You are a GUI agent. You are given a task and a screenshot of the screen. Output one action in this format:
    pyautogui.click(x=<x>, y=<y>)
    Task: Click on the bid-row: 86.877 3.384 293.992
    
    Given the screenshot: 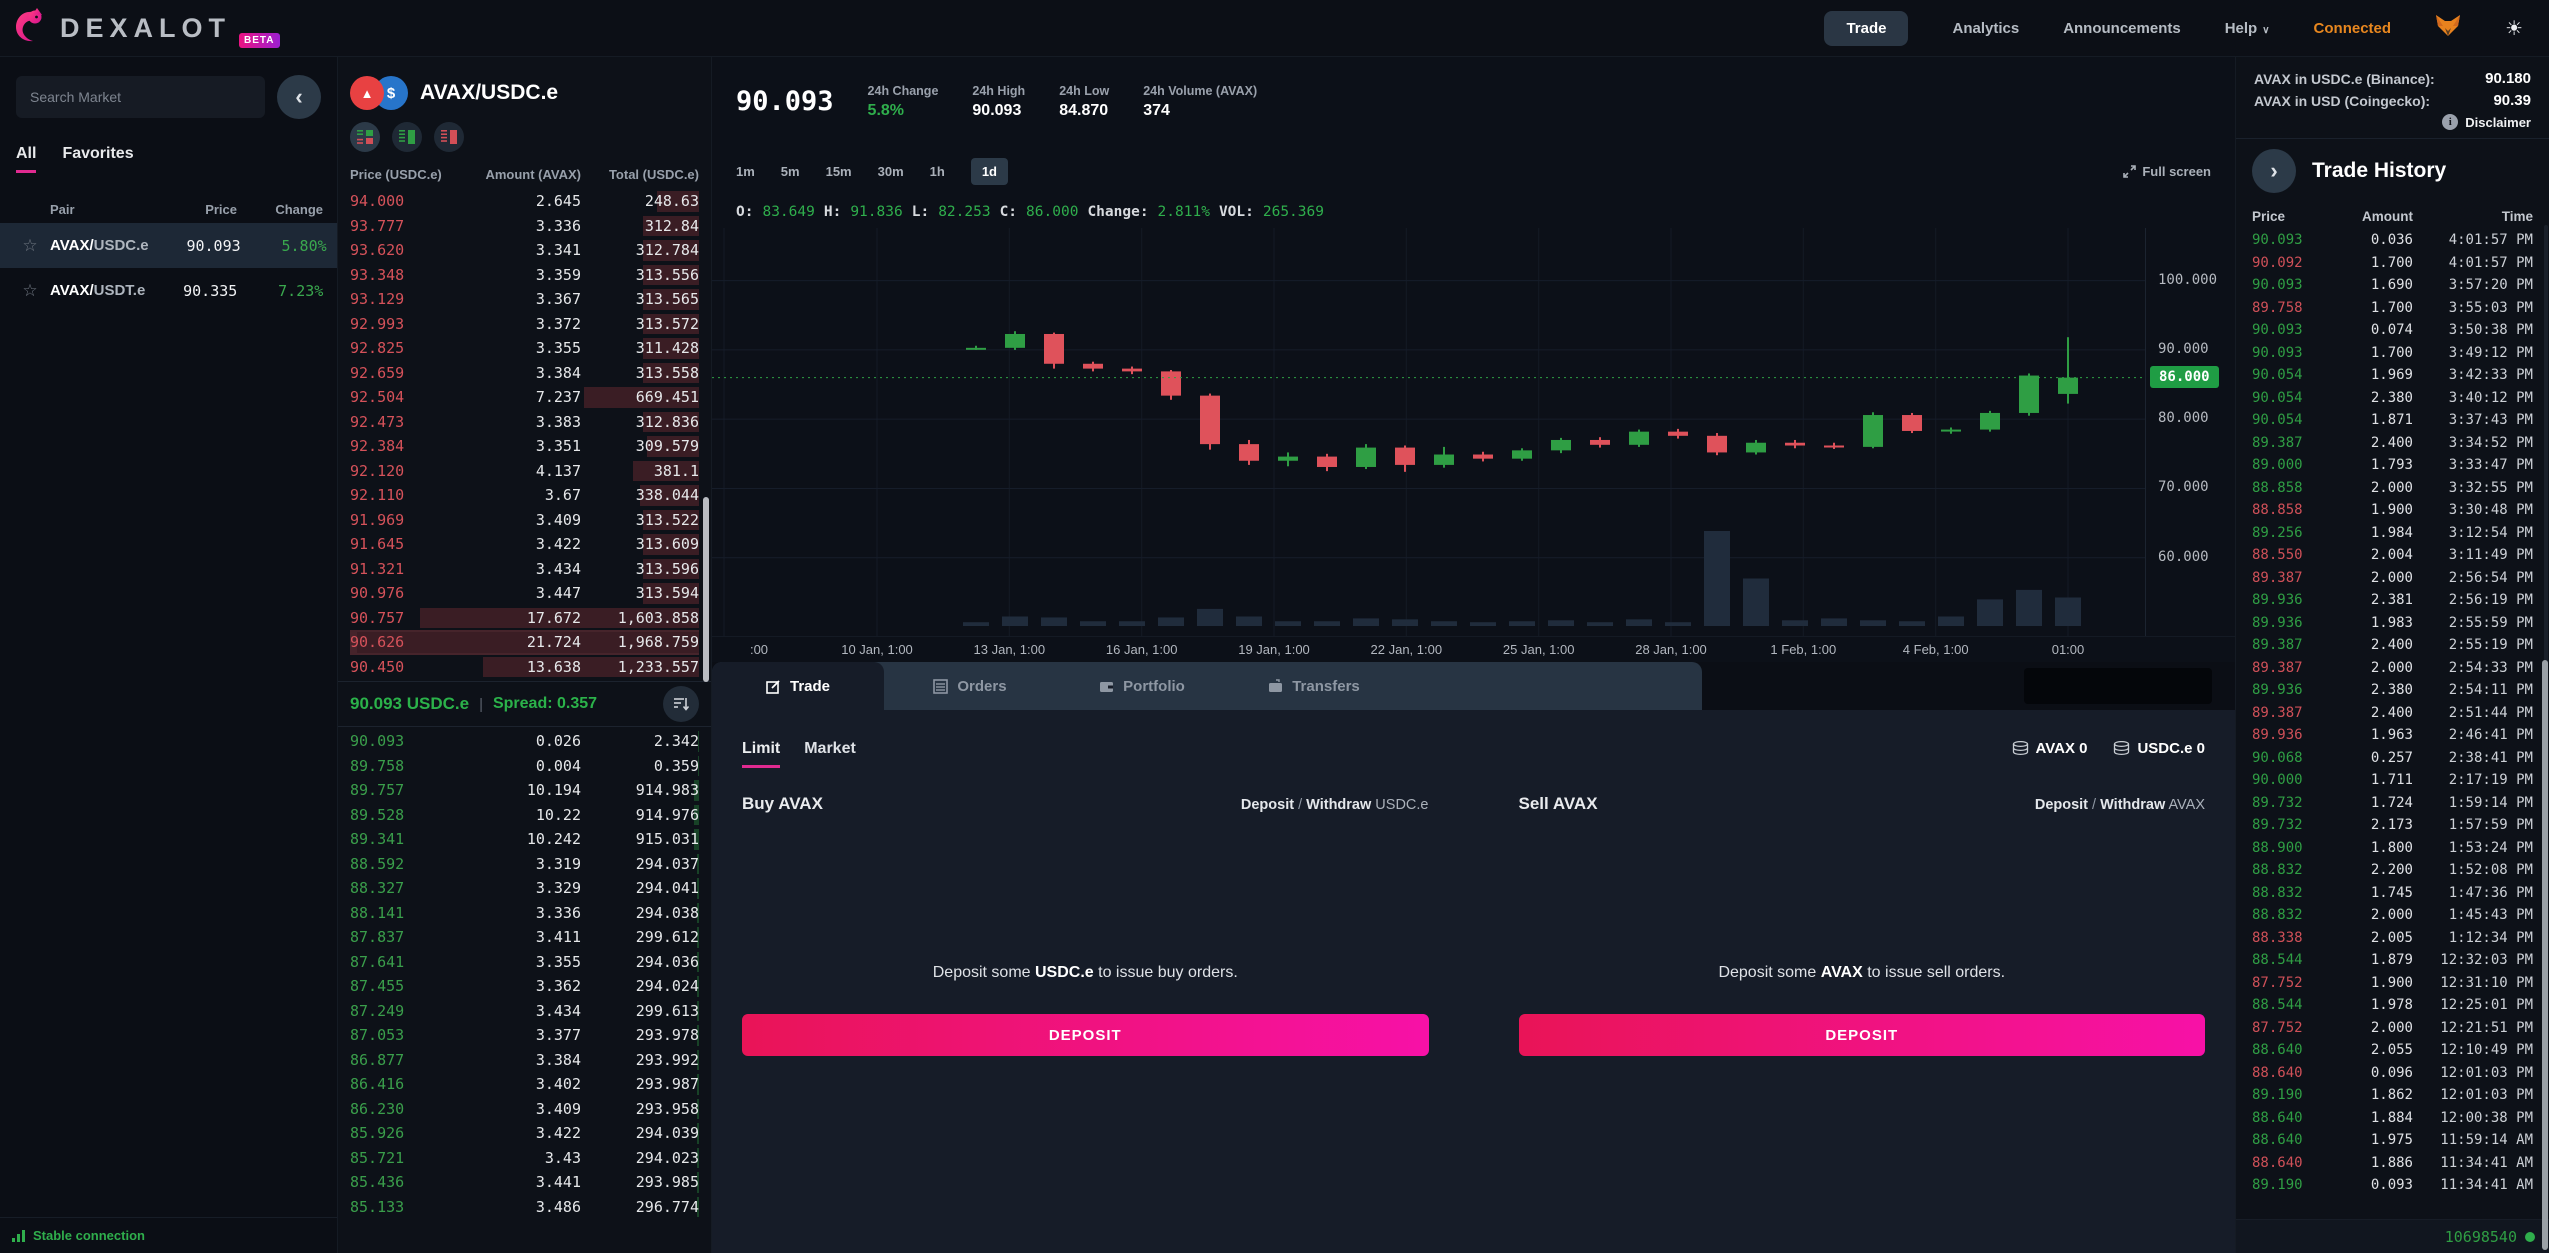 What is the action you would take?
    pyautogui.click(x=524, y=1060)
    